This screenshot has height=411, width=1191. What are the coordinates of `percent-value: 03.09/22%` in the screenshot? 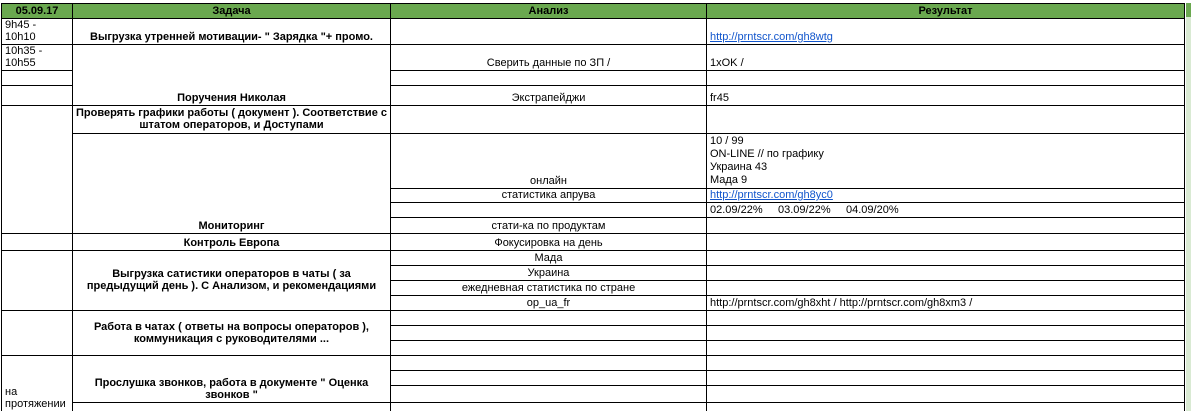 It's located at (804, 210).